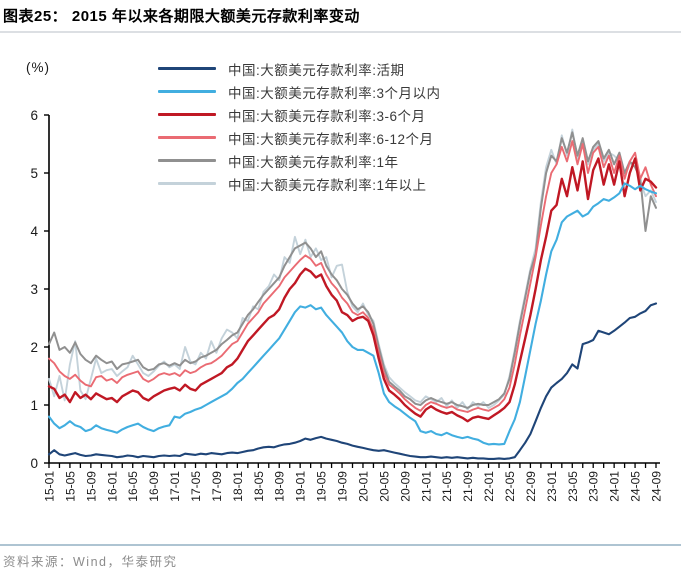 The width and height of the screenshot is (681, 572). What do you see at coordinates (187, 160) in the screenshot?
I see `legend-swatch-1y` at bounding box center [187, 160].